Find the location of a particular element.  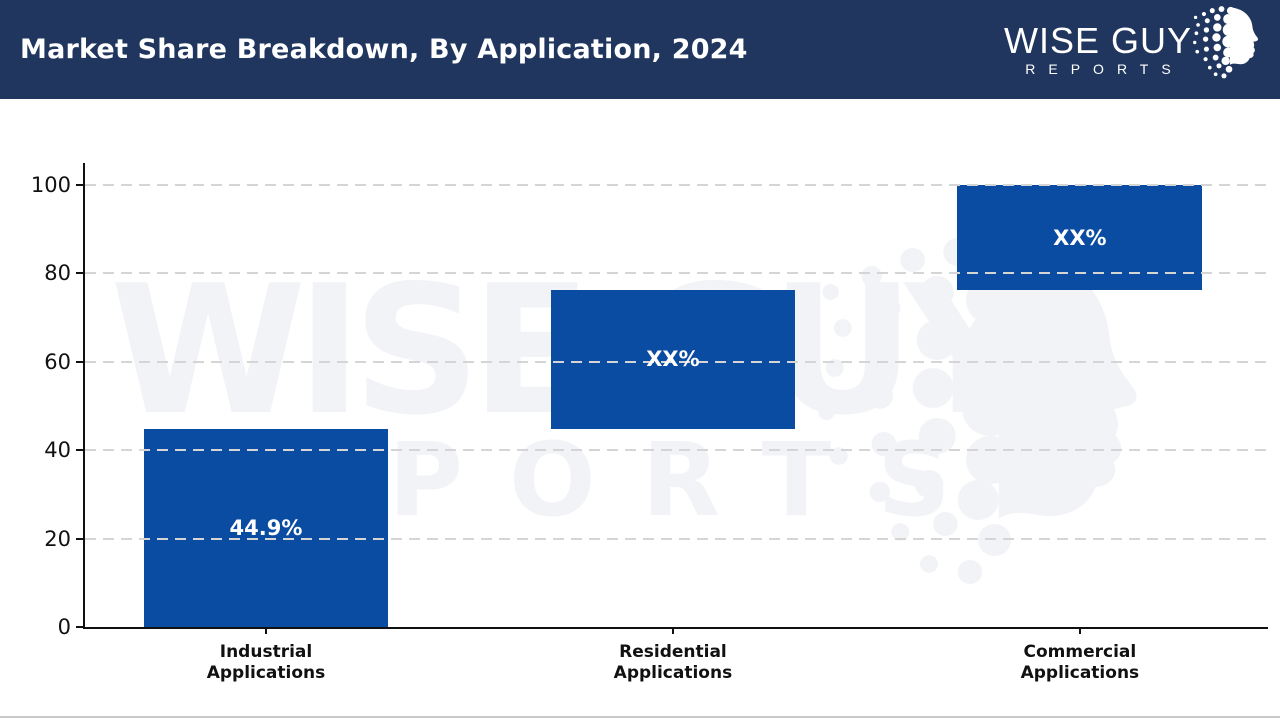

logo-text: WISE GUY REPORTS is located at coordinates (1097, 48).